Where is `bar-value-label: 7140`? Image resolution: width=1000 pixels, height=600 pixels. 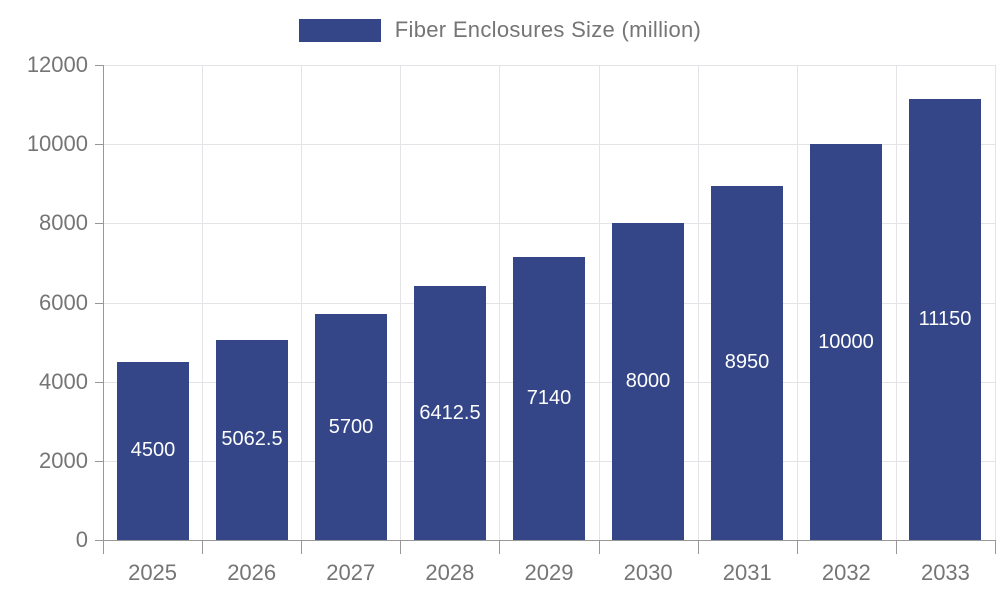 bar-value-label: 7140 is located at coordinates (549, 398).